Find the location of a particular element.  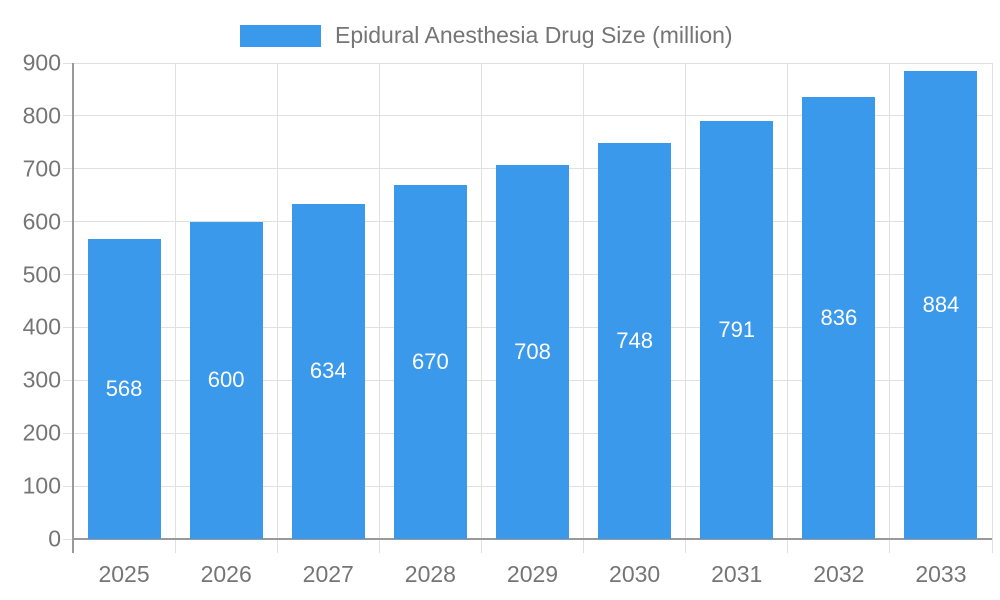

bar-value-label: 791 is located at coordinates (737, 329).